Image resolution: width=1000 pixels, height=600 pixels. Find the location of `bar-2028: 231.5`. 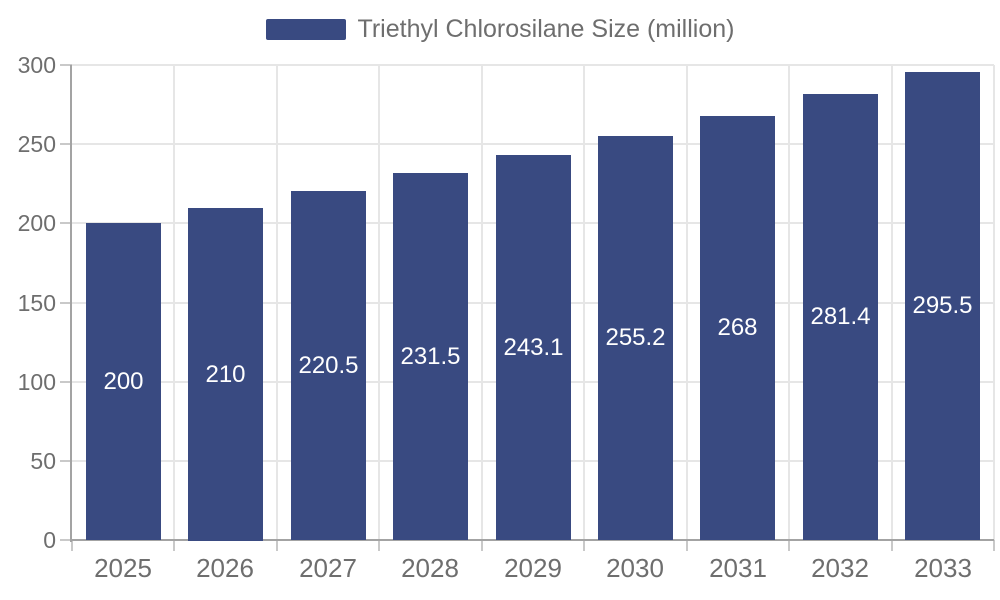

bar-2028: 231.5 is located at coordinates (430, 356).